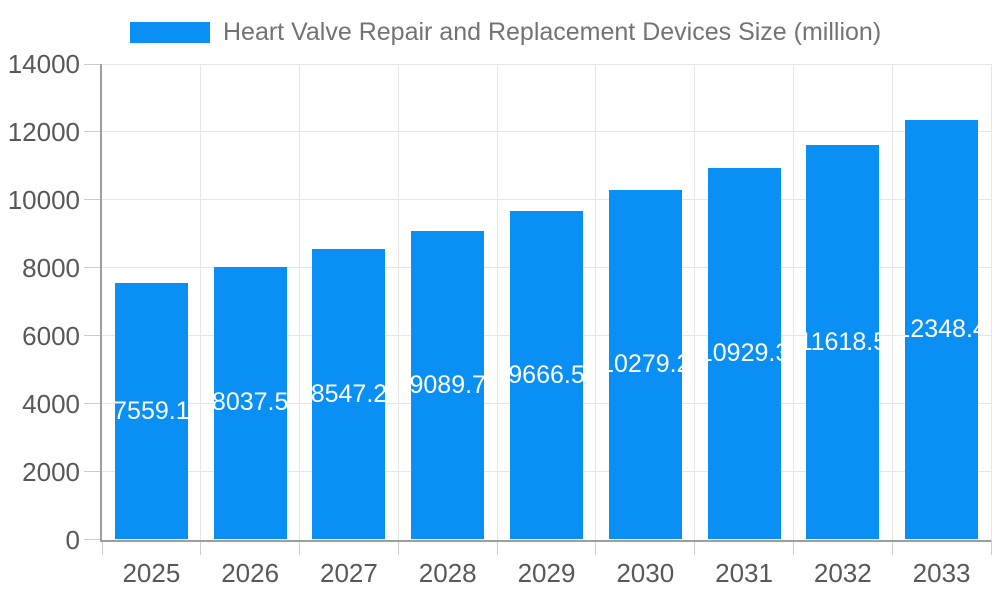 Image resolution: width=1000 pixels, height=600 pixels. Describe the element at coordinates (51, 471) in the screenshot. I see `y-axis-tick-label: 2000` at that location.